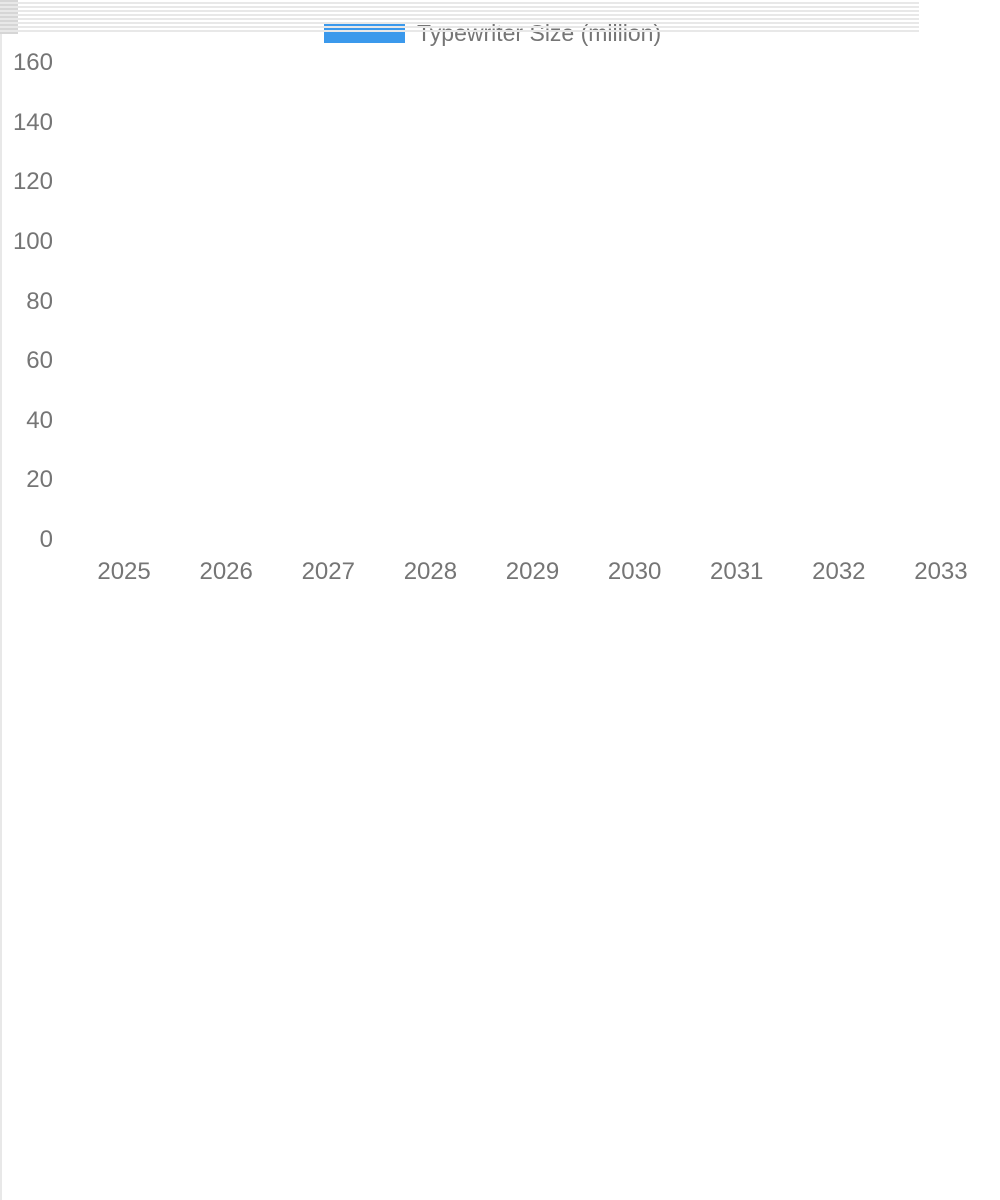 The image size is (1000, 1200). Describe the element at coordinates (539, 33) in the screenshot. I see `legend-label: Typewriter Size (million)` at that location.